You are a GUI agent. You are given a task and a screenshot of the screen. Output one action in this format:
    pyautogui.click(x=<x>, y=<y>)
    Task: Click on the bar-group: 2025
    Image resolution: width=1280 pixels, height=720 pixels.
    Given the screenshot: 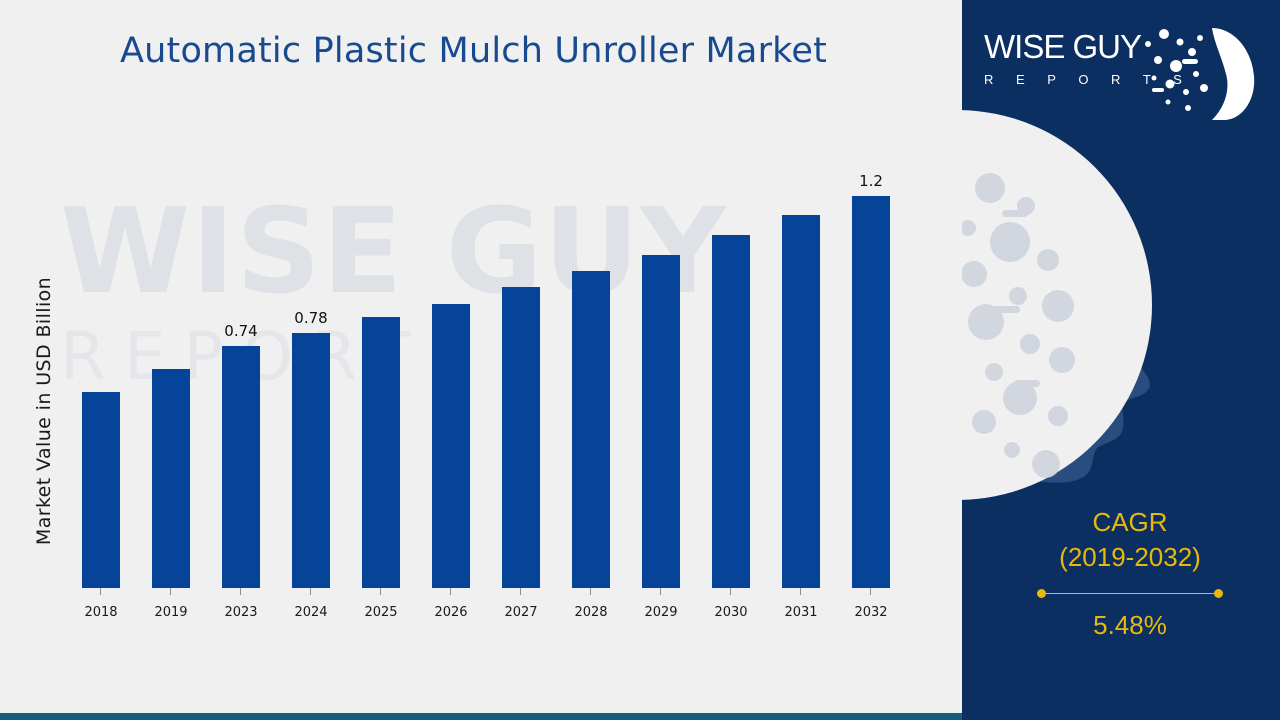 What is the action you would take?
    pyautogui.click(x=381, y=385)
    